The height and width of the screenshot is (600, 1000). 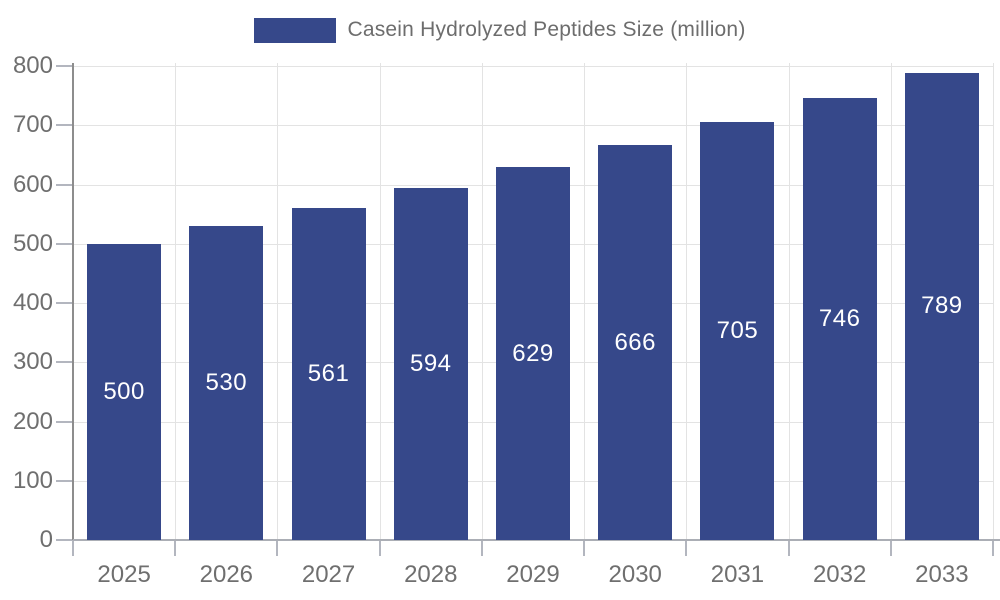 I want to click on x-axis-label: 2029, so click(x=533, y=574).